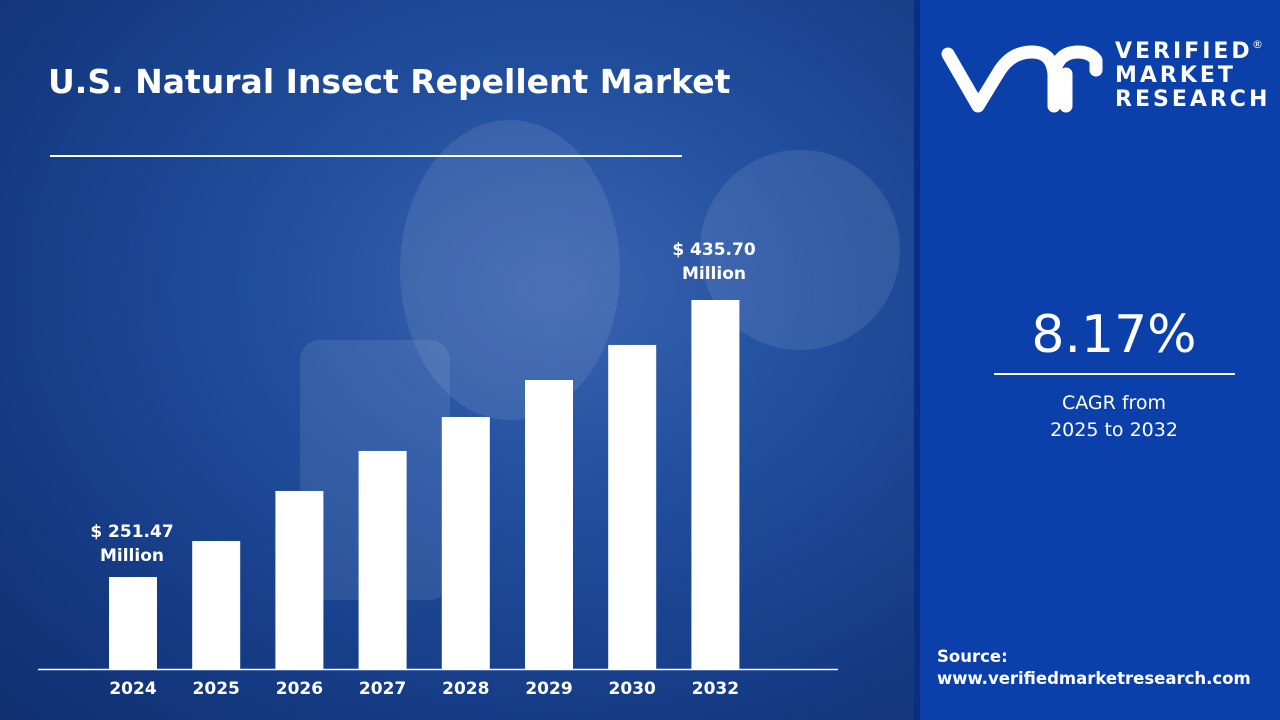  I want to click on bar-2032, so click(715, 484).